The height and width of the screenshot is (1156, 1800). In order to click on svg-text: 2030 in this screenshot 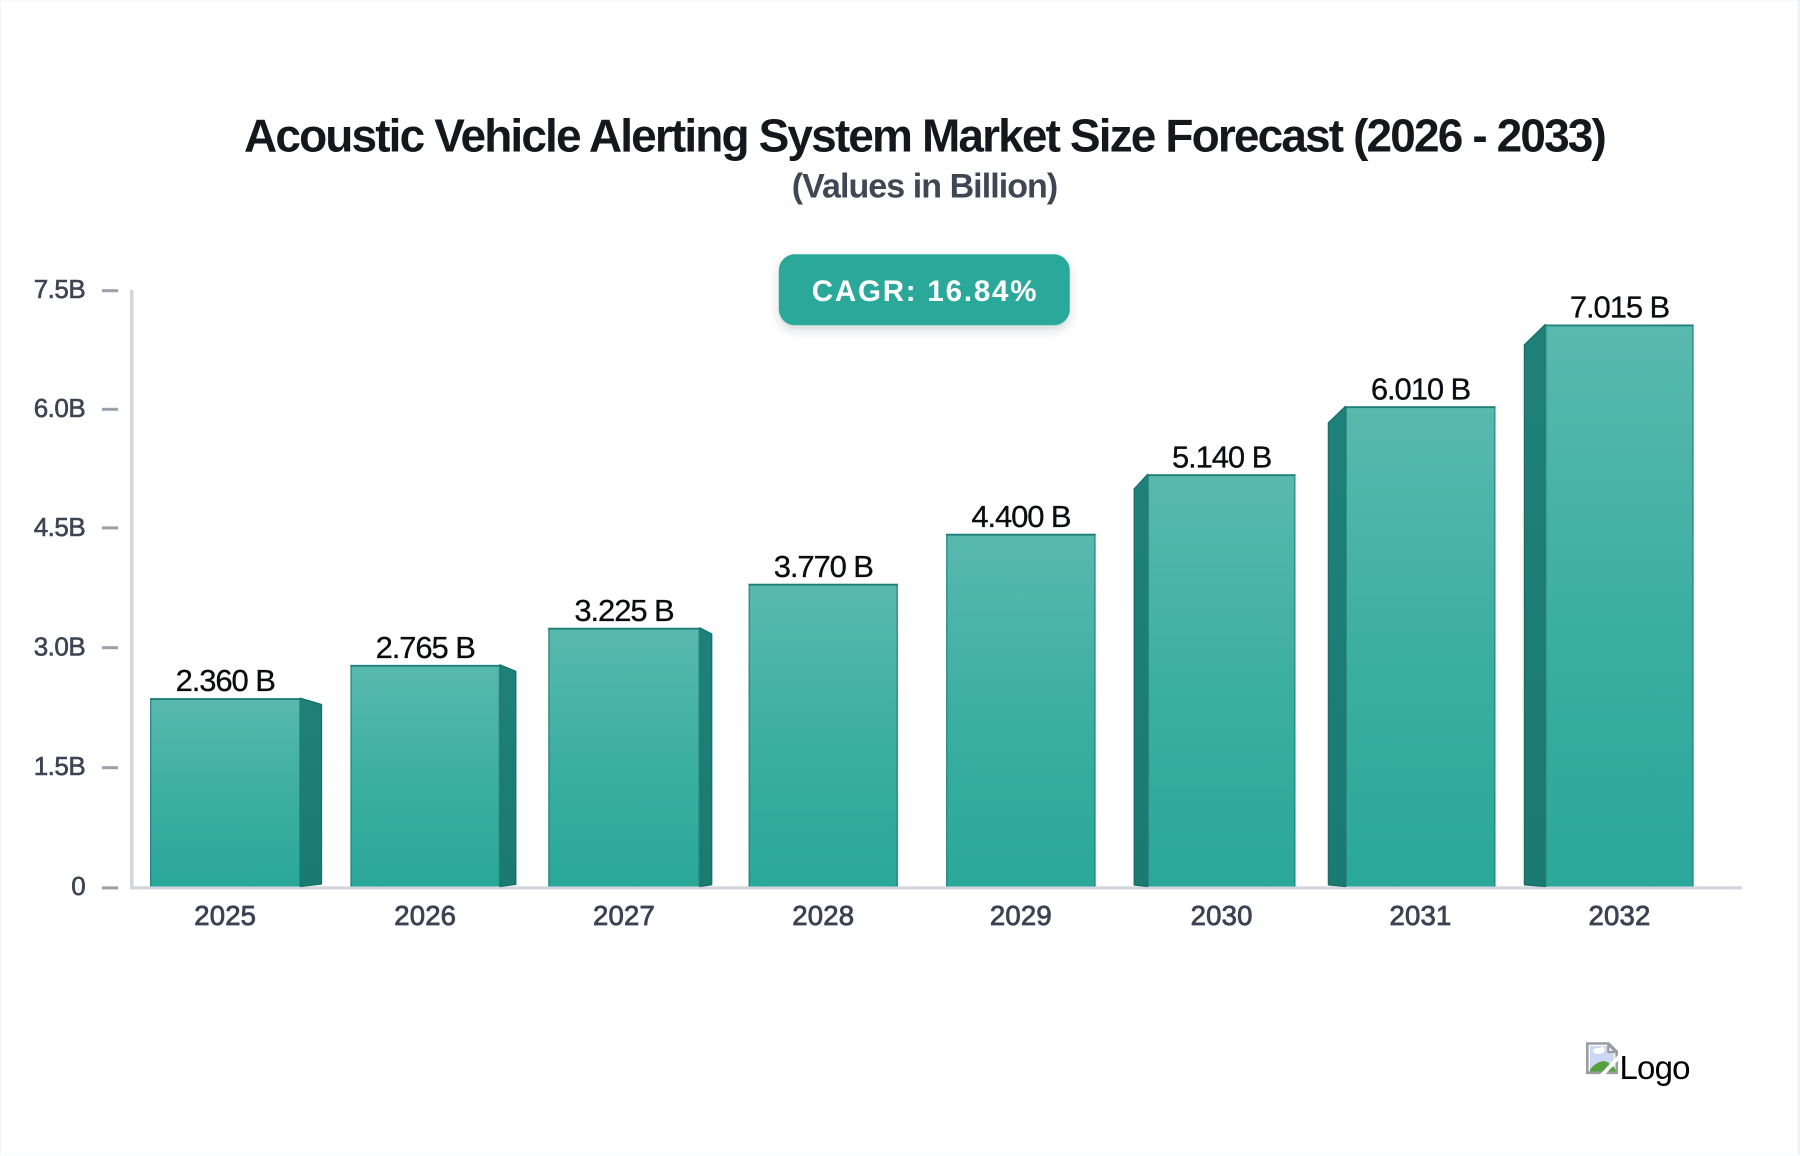, I will do `click(1222, 915)`.